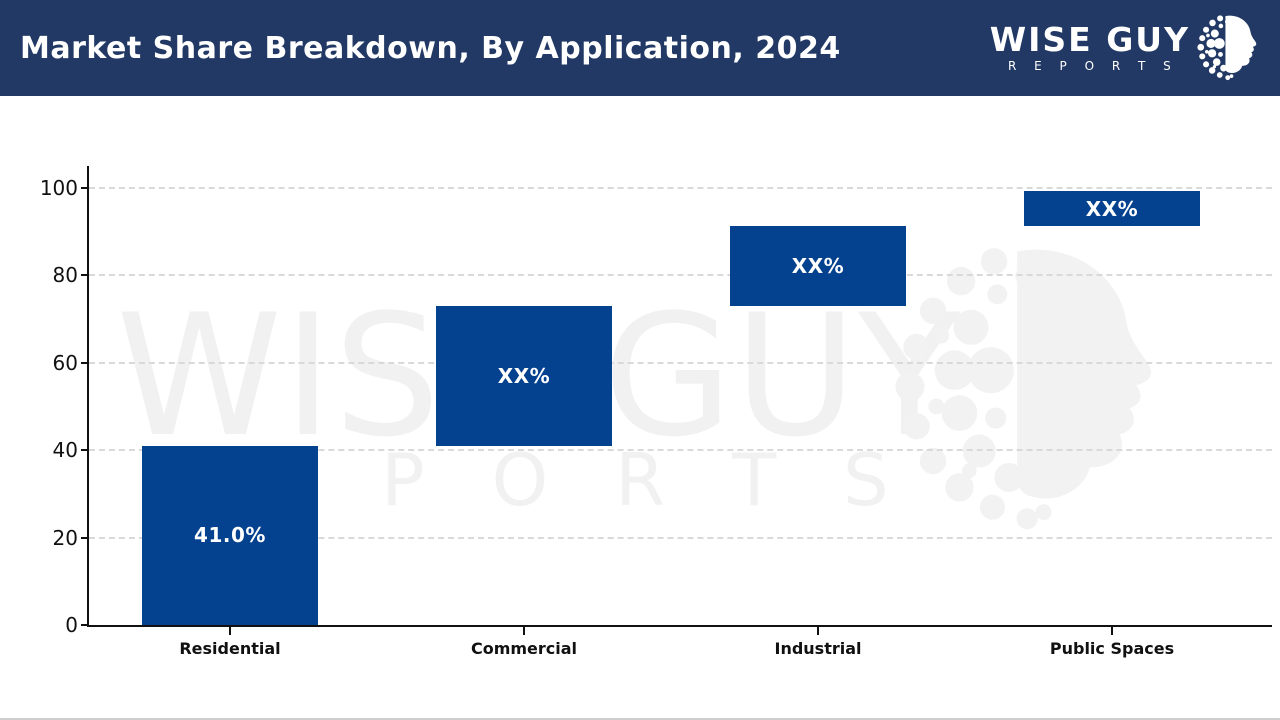  Describe the element at coordinates (65, 275) in the screenshot. I see `y-tick-label: 80` at that location.